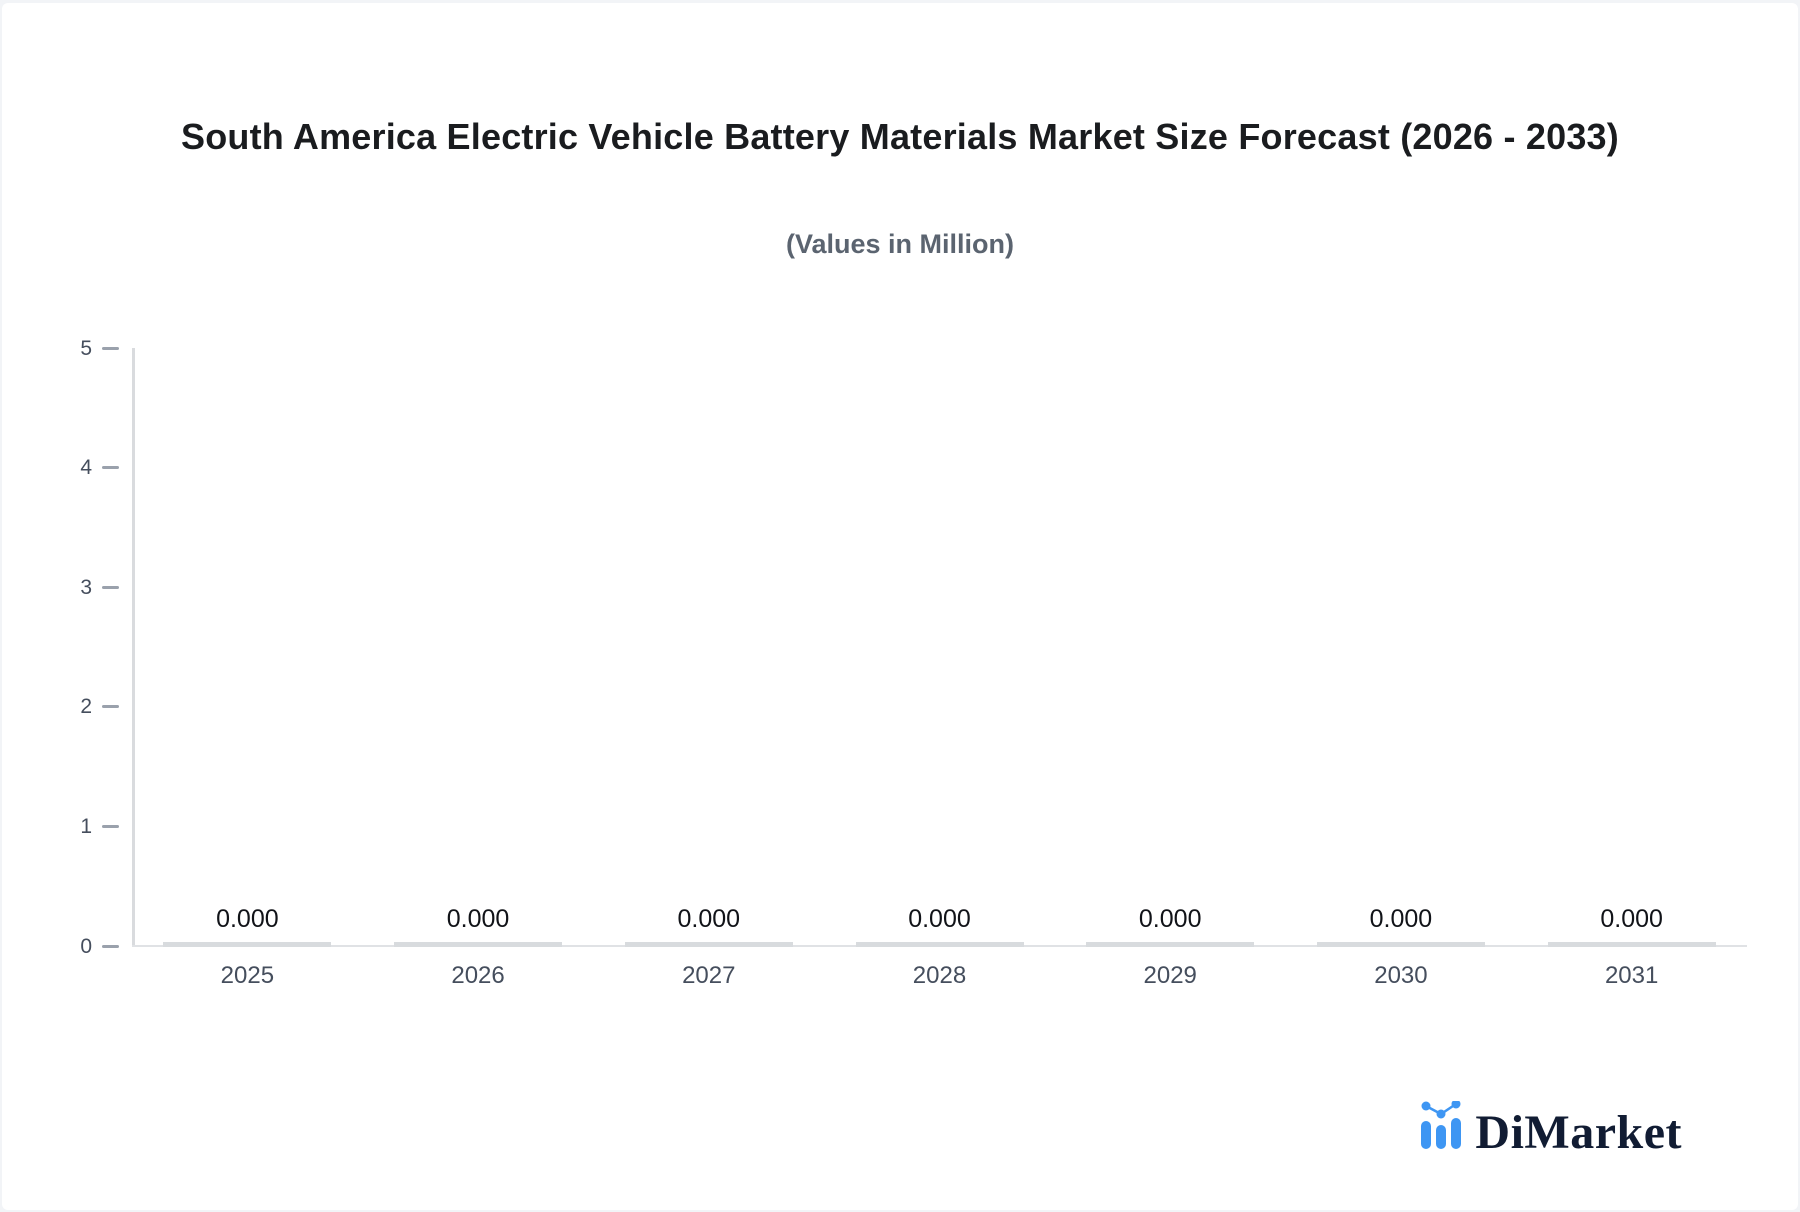 The image size is (1800, 1212). I want to click on y-axis-tick-label: 2, so click(86, 707).